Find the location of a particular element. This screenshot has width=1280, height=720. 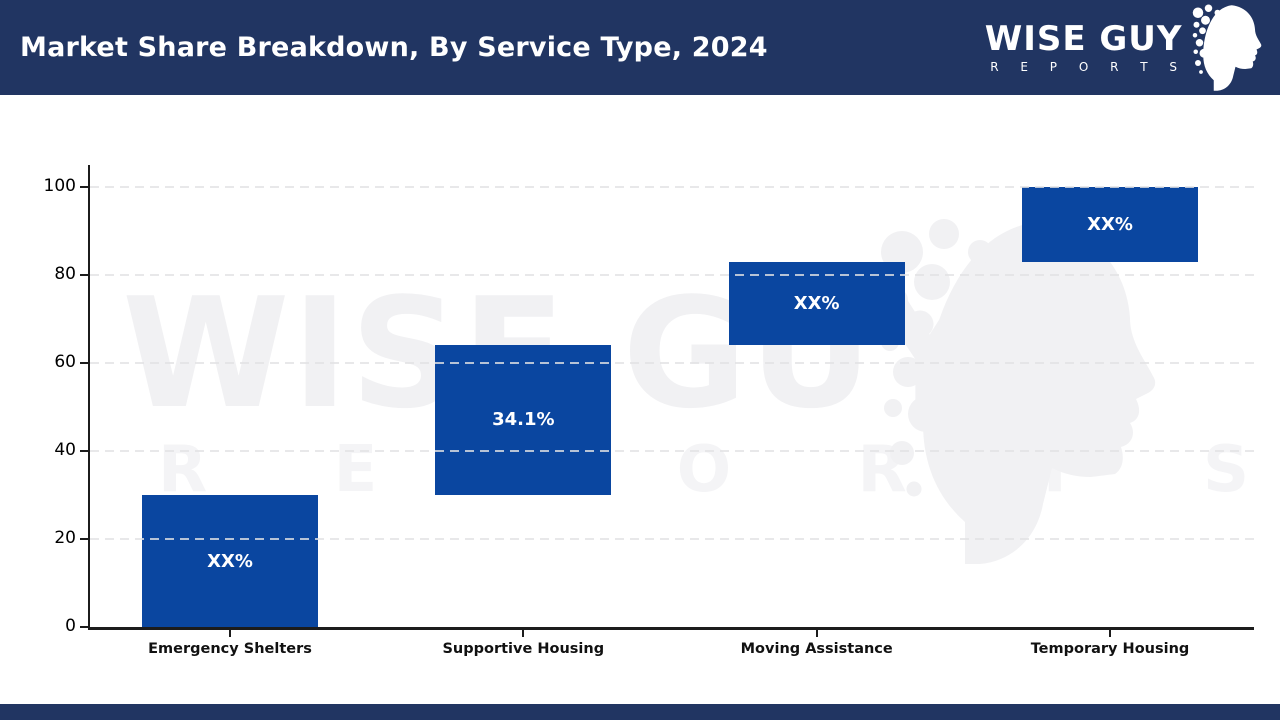

bar-value-label: 34.1% is located at coordinates (523, 420).